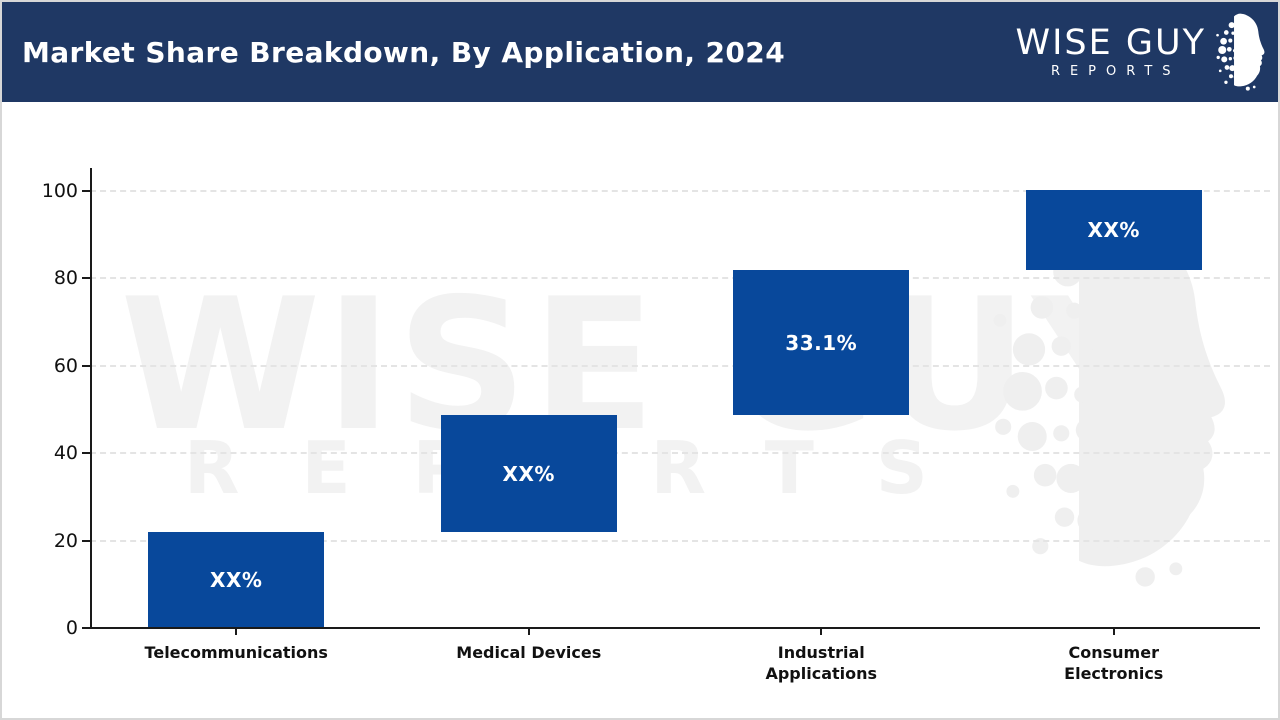  Describe the element at coordinates (59, 191) in the screenshot. I see `y-tick-label: 100` at that location.